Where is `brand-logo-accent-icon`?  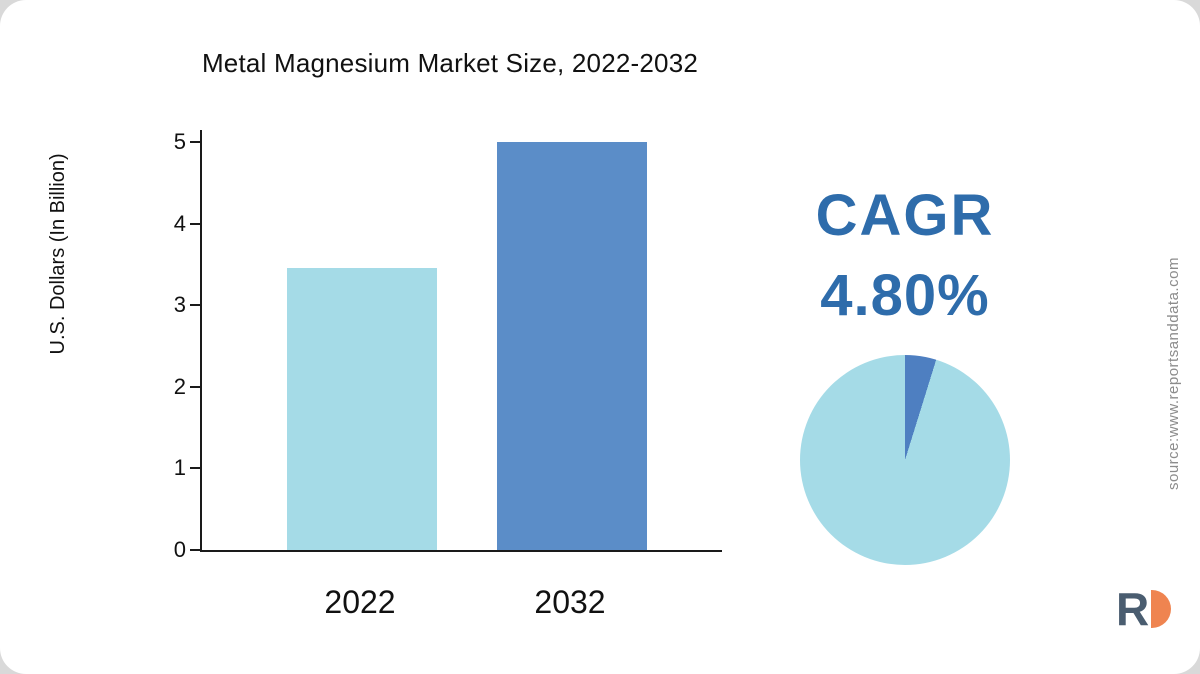 brand-logo-accent-icon is located at coordinates (1161, 609).